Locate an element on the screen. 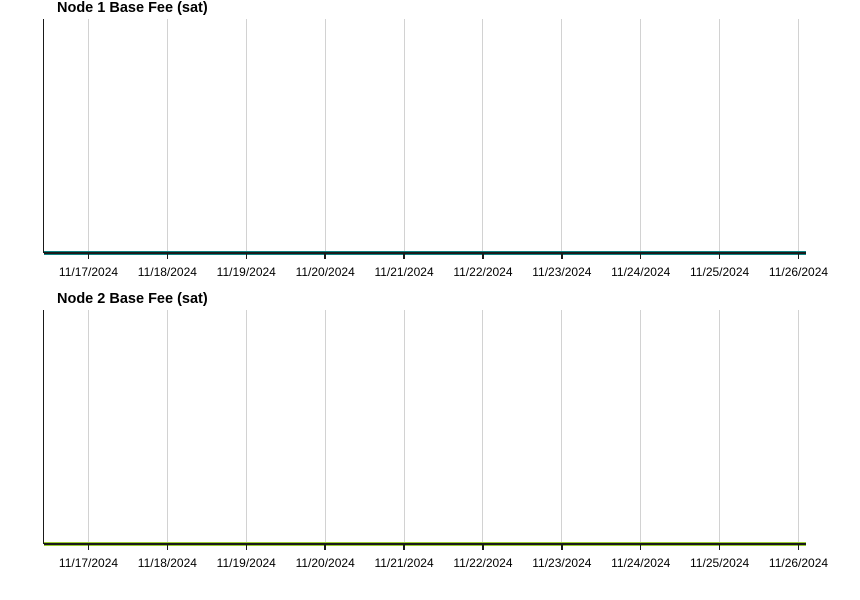 Image resolution: width=860 pixels, height=600 pixels. chart-title-node2: Node 2 Base Fee (sat) is located at coordinates (132, 299).